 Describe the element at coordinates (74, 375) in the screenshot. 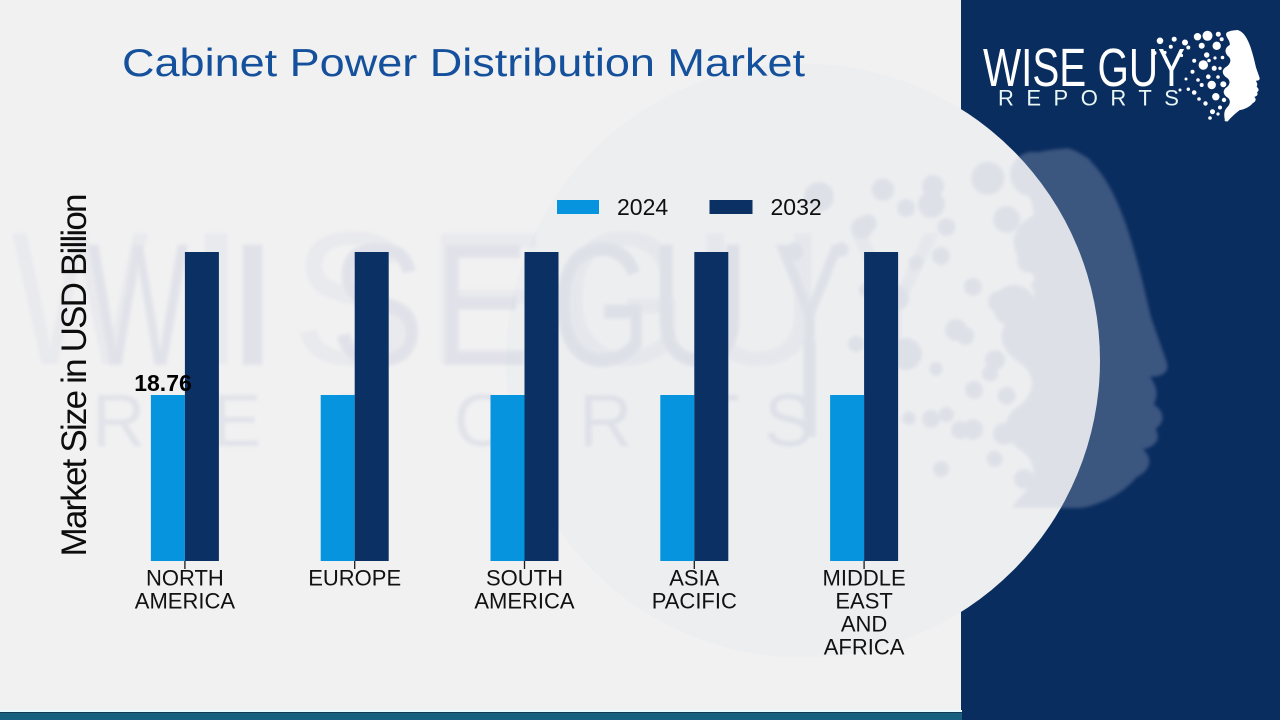

I see `svg-text: Market Size in USD Billion` at that location.